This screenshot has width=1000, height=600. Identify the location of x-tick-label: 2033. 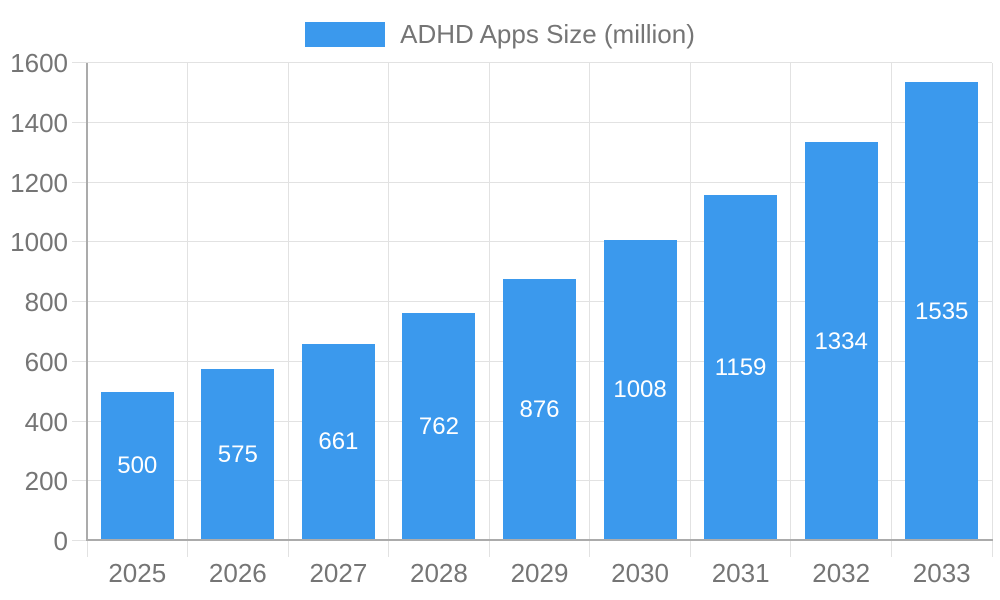
(941, 573).